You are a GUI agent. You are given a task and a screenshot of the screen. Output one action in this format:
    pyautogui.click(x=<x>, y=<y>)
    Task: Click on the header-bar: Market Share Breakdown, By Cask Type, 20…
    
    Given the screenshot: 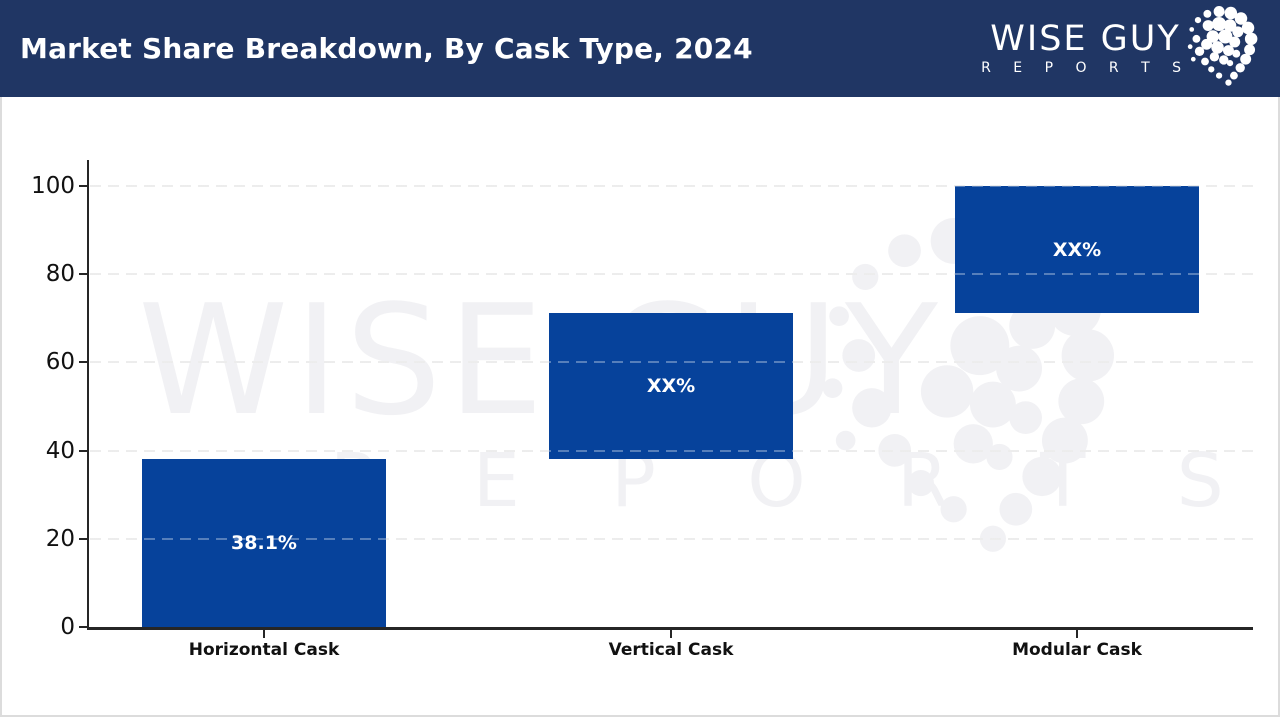 What is the action you would take?
    pyautogui.click(x=640, y=48)
    